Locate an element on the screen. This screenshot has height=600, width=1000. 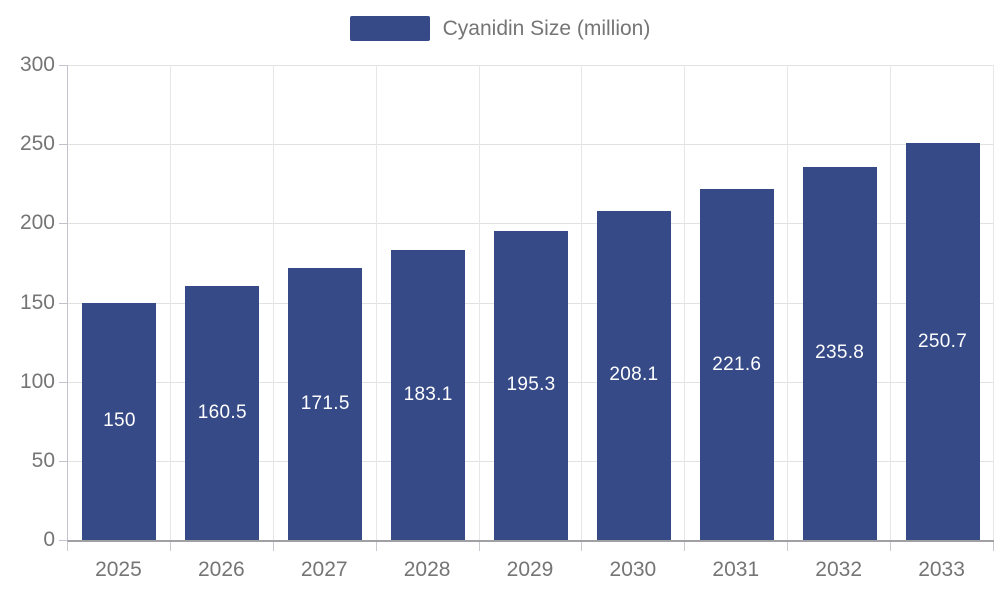
y-axis-tick-label: 100 is located at coordinates (37, 381).